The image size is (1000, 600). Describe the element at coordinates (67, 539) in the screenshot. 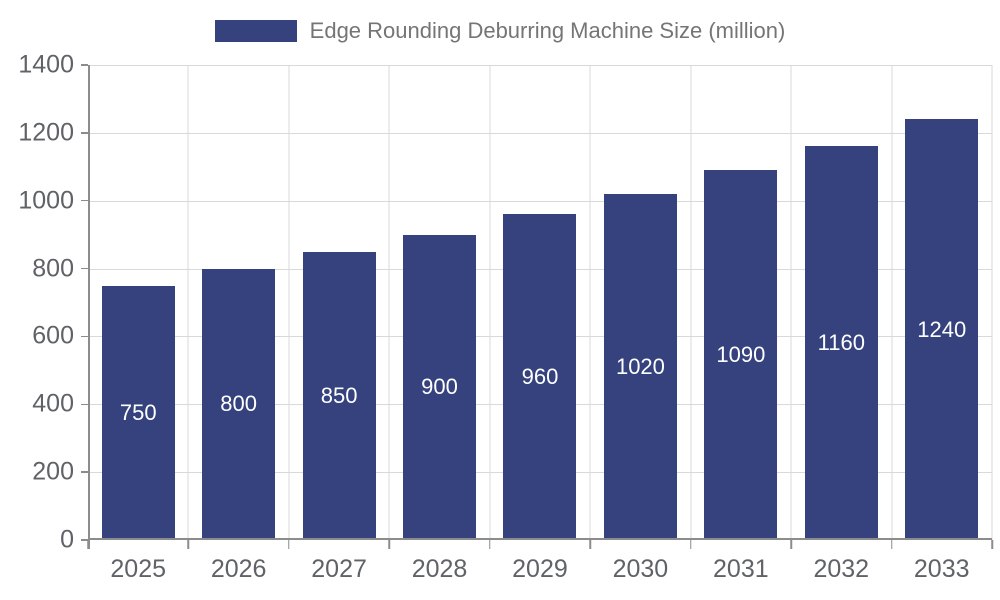

I see `y-axis-tick-label: 0` at that location.